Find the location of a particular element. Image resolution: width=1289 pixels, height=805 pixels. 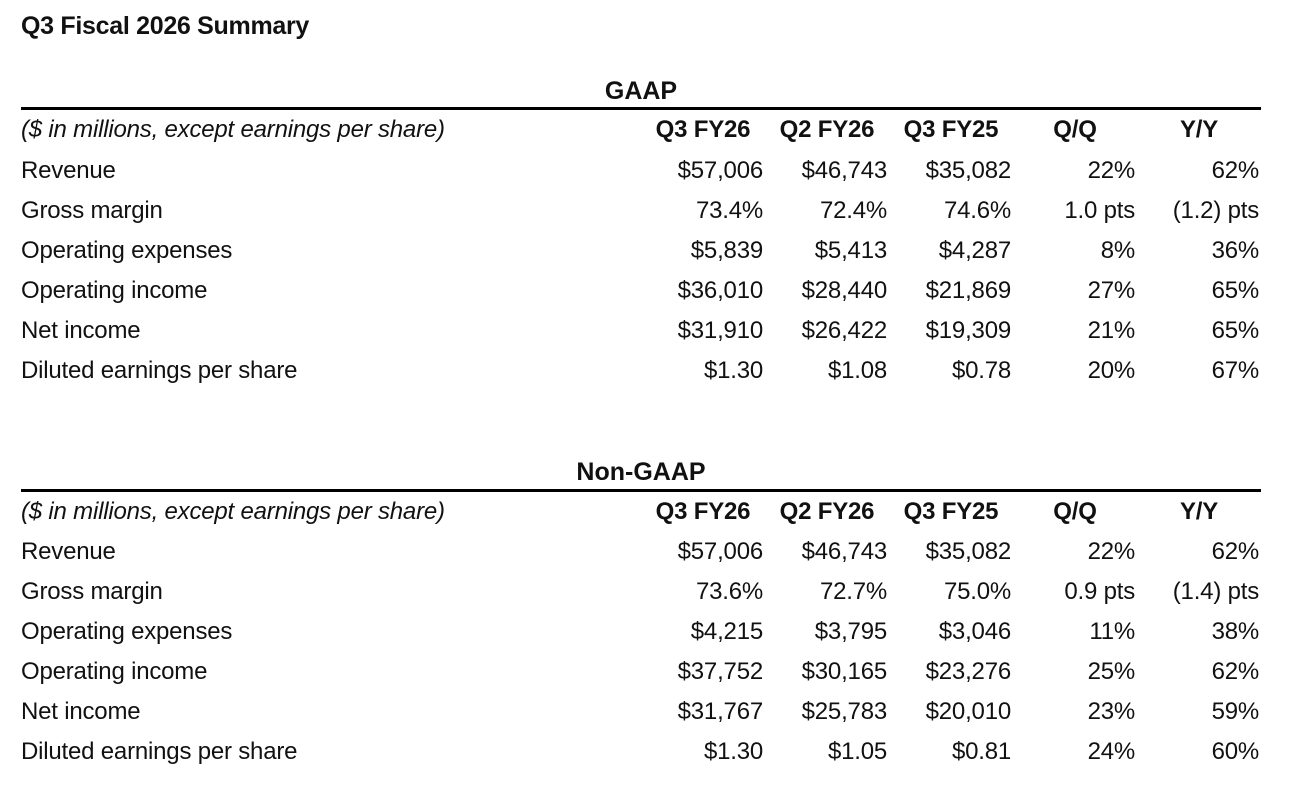

cell-value: $5,839 is located at coordinates (726, 250).